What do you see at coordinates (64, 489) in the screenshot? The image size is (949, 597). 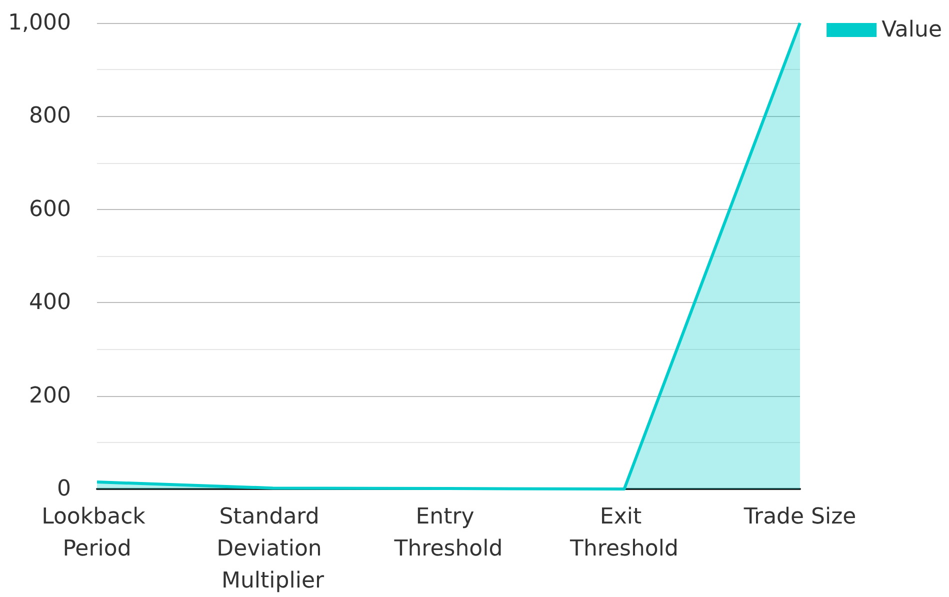 I see `y-tick-label: 0` at bounding box center [64, 489].